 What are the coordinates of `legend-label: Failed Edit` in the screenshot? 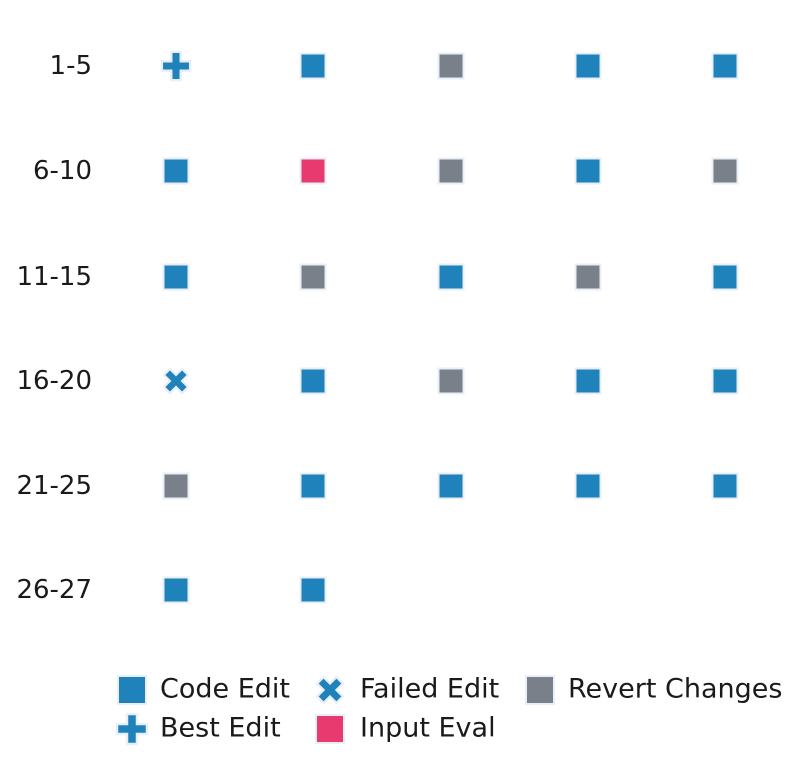 It's located at (430, 689).